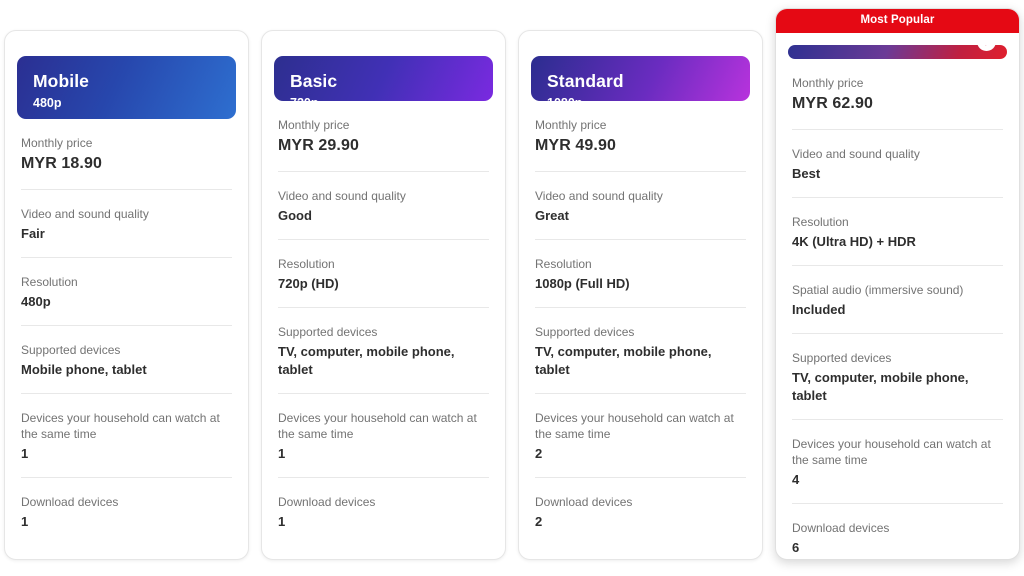  What do you see at coordinates (796, 547) in the screenshot?
I see `feature-value: 6` at bounding box center [796, 547].